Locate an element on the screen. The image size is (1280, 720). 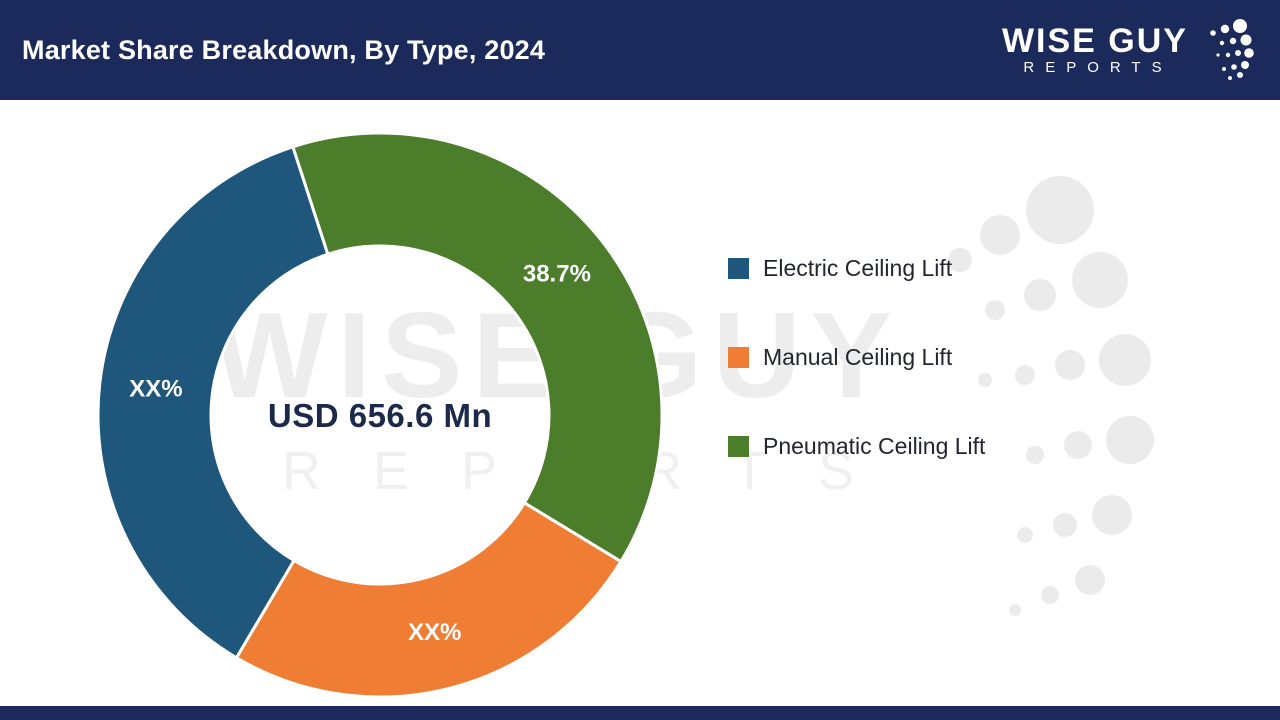
legend-label-electric-ceiling-lift: Electric Ceiling Lift is located at coordinates (858, 268).